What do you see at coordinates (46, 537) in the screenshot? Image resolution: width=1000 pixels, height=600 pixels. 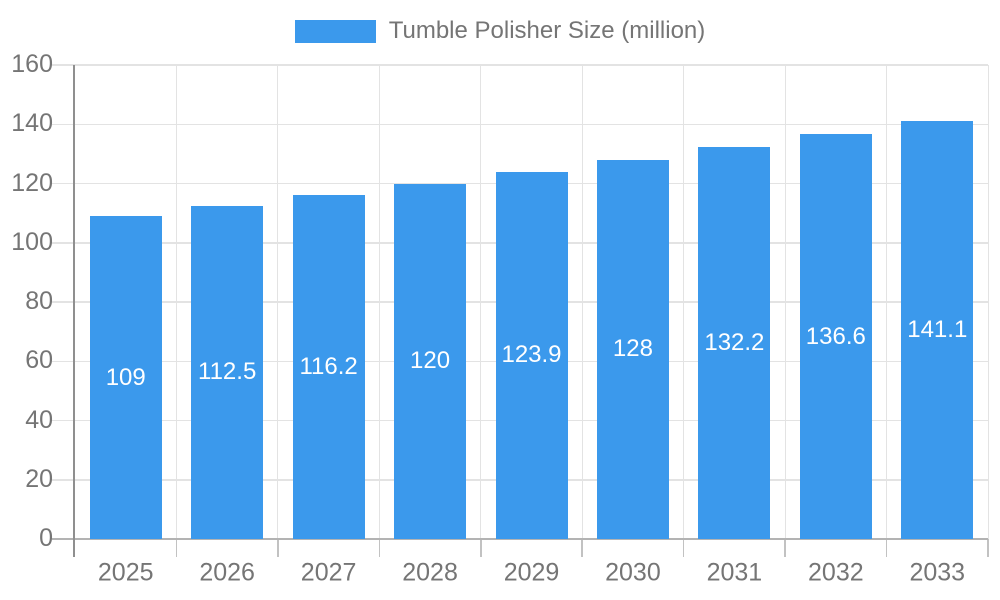 I see `y-tick-label: 0` at bounding box center [46, 537].